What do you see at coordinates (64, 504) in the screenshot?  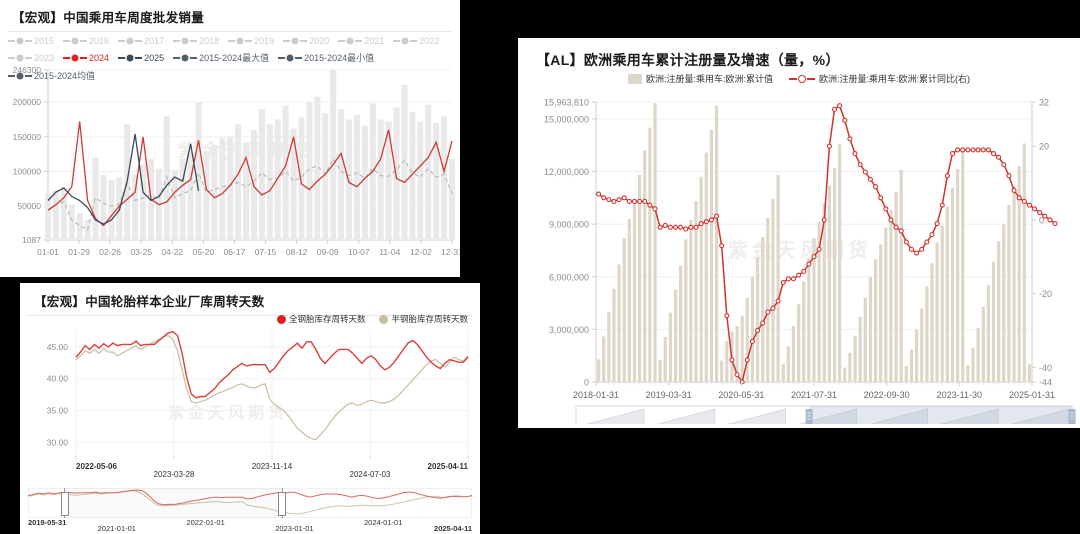 I see `datazoom-handle-start` at bounding box center [64, 504].